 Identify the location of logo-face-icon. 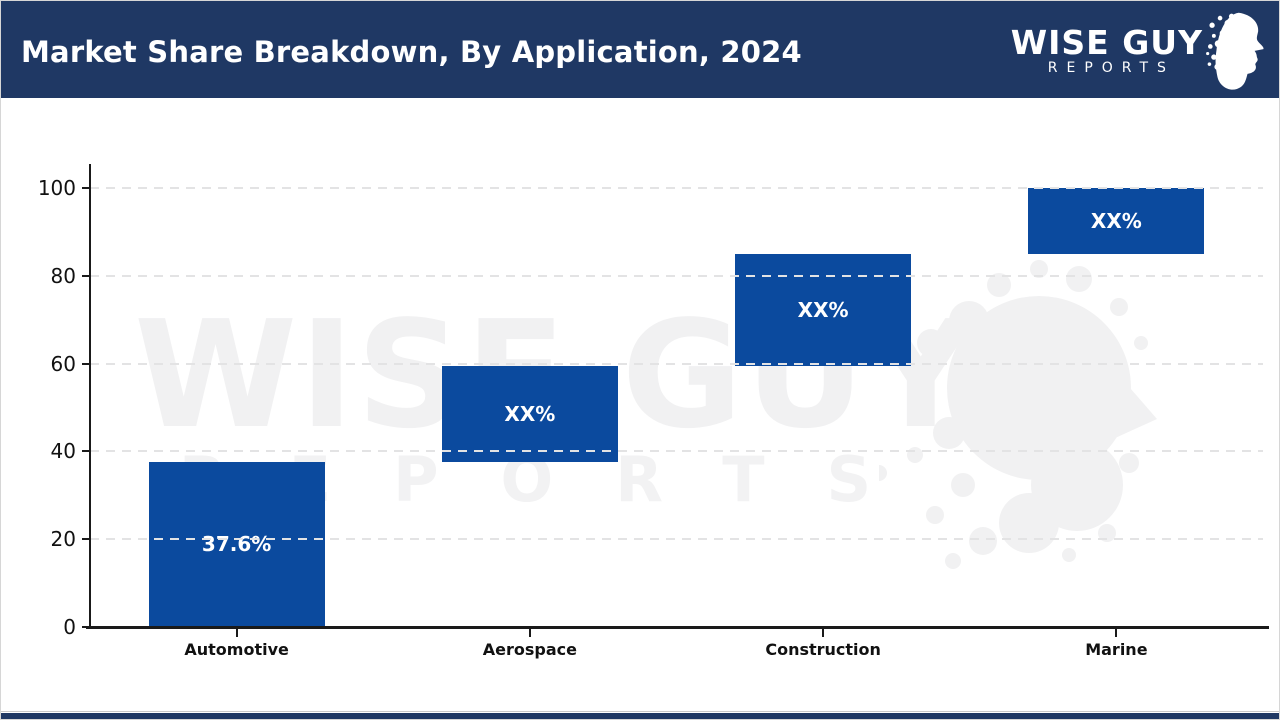
(1235, 51).